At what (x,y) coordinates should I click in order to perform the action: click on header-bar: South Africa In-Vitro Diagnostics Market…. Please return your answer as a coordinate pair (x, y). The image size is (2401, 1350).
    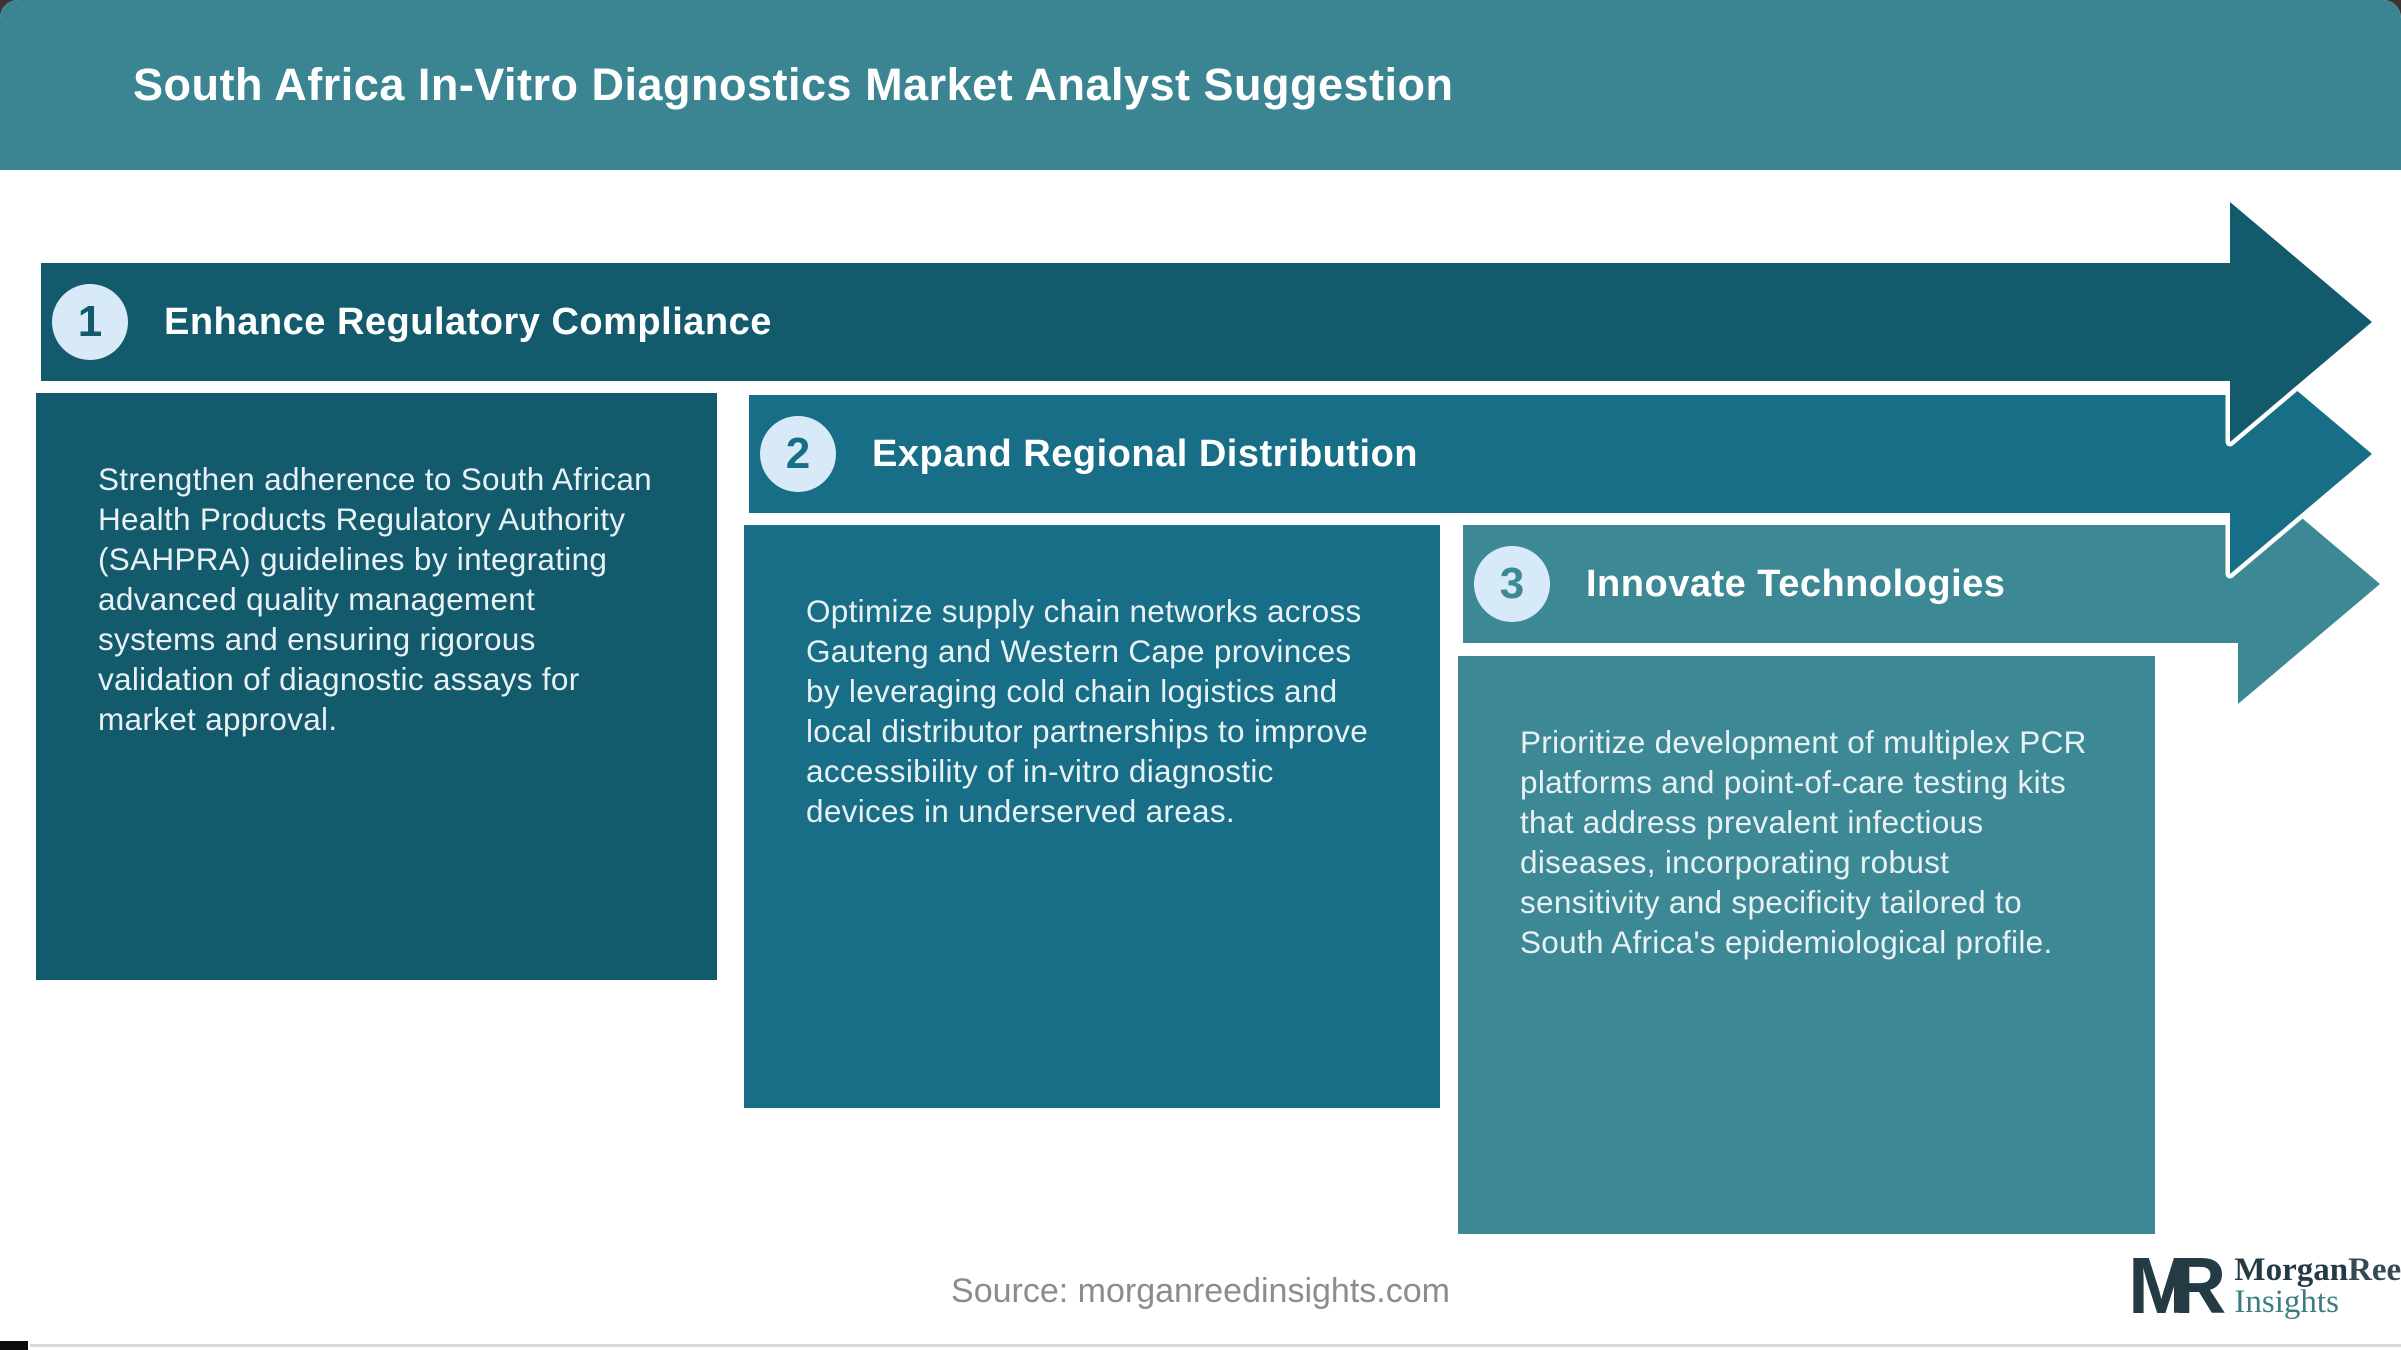
    Looking at the image, I should click on (1200, 85).